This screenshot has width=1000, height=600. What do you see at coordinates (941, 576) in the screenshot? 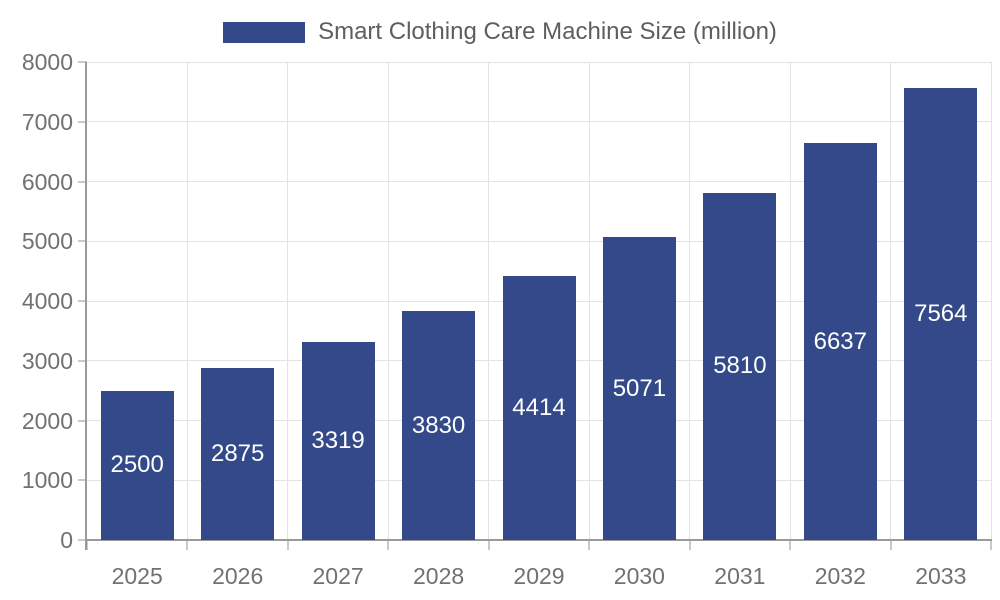
I see `x-tick-label: 2033` at bounding box center [941, 576].